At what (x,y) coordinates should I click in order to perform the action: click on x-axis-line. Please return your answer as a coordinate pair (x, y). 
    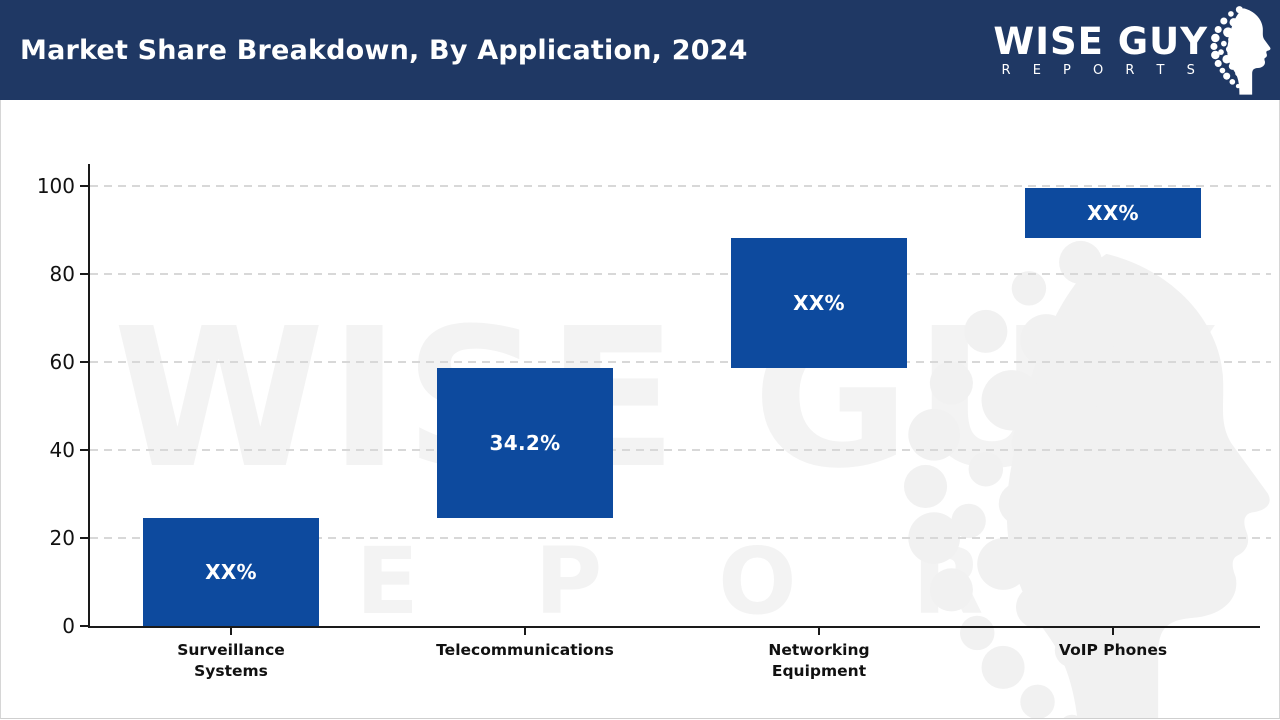
    Looking at the image, I should click on (674, 627).